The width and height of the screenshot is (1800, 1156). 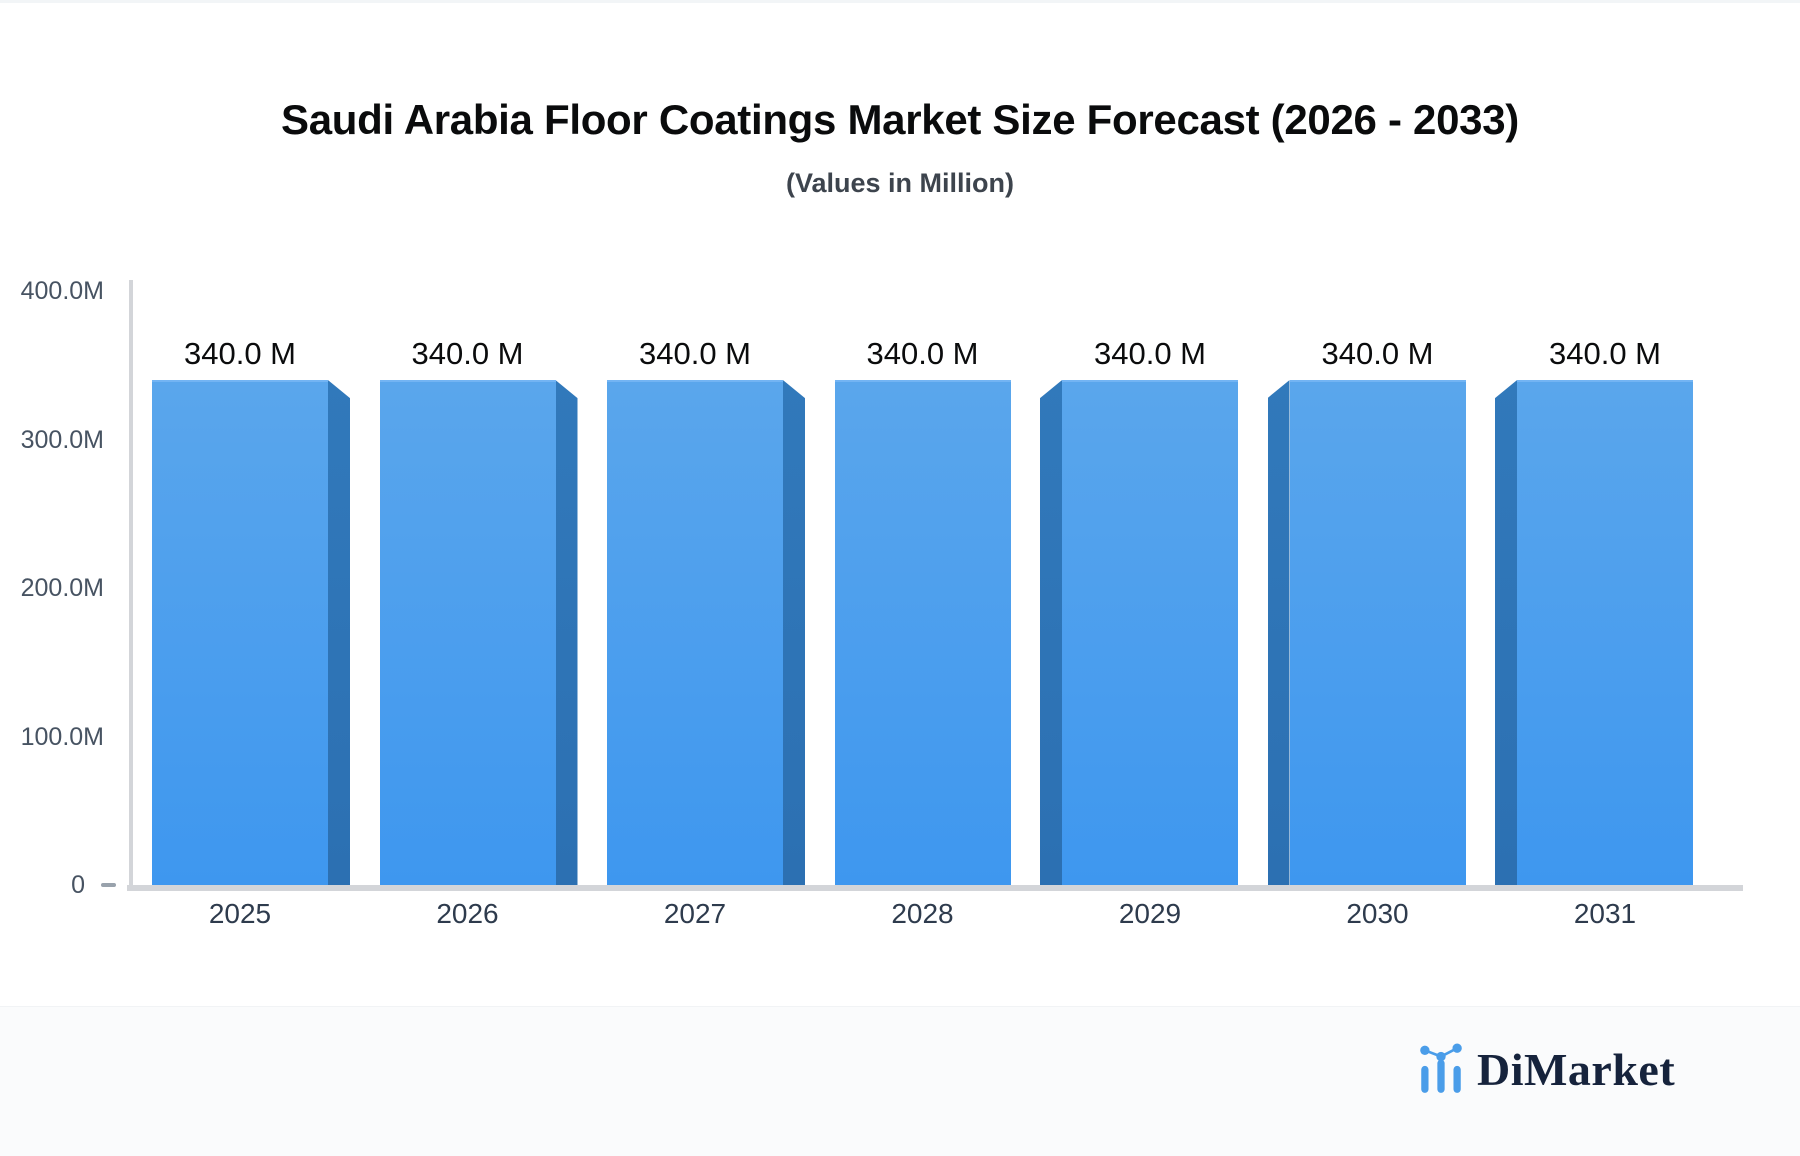 What do you see at coordinates (62, 588) in the screenshot?
I see `y-tick-label: 200.0M` at bounding box center [62, 588].